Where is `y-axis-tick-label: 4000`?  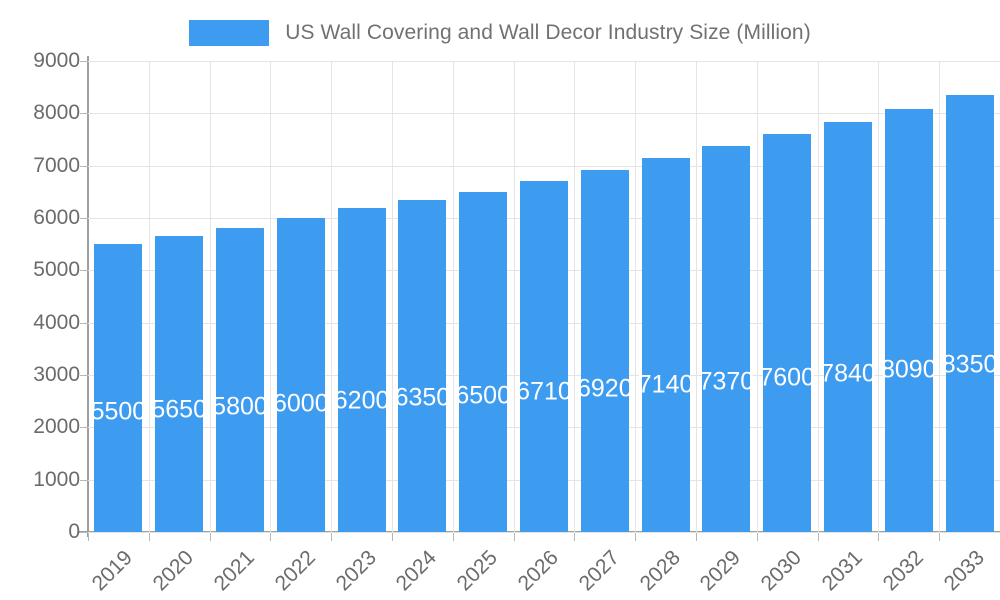 y-axis-tick-label: 4000 is located at coordinates (56, 322).